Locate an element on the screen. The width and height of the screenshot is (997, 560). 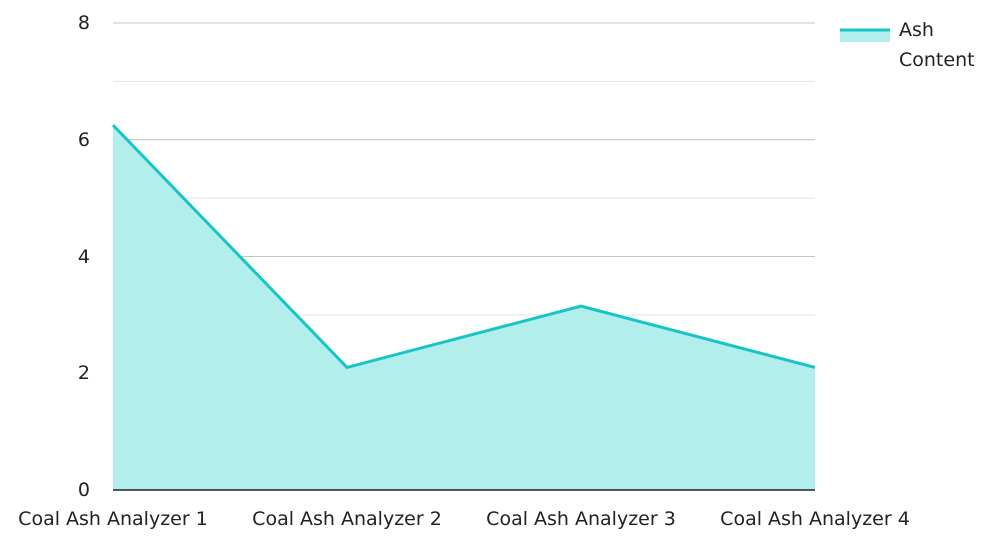
x-tick-label: Coal Ash Analyzer 3 is located at coordinates (581, 519).